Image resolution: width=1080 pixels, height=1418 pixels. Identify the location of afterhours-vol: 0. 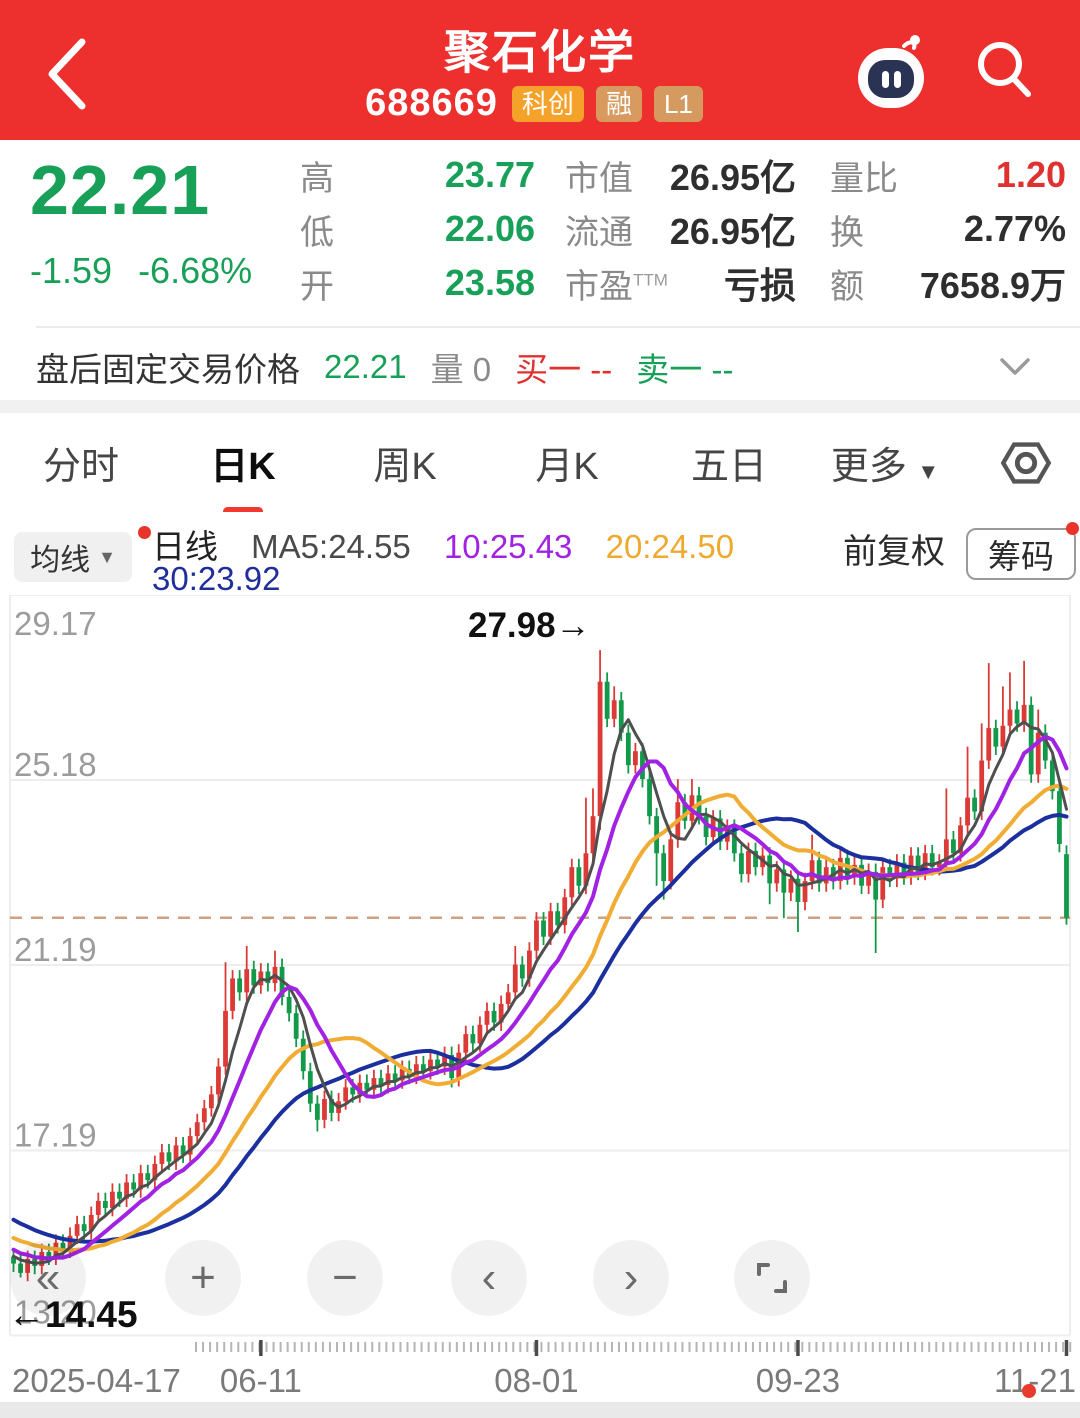
(482, 369).